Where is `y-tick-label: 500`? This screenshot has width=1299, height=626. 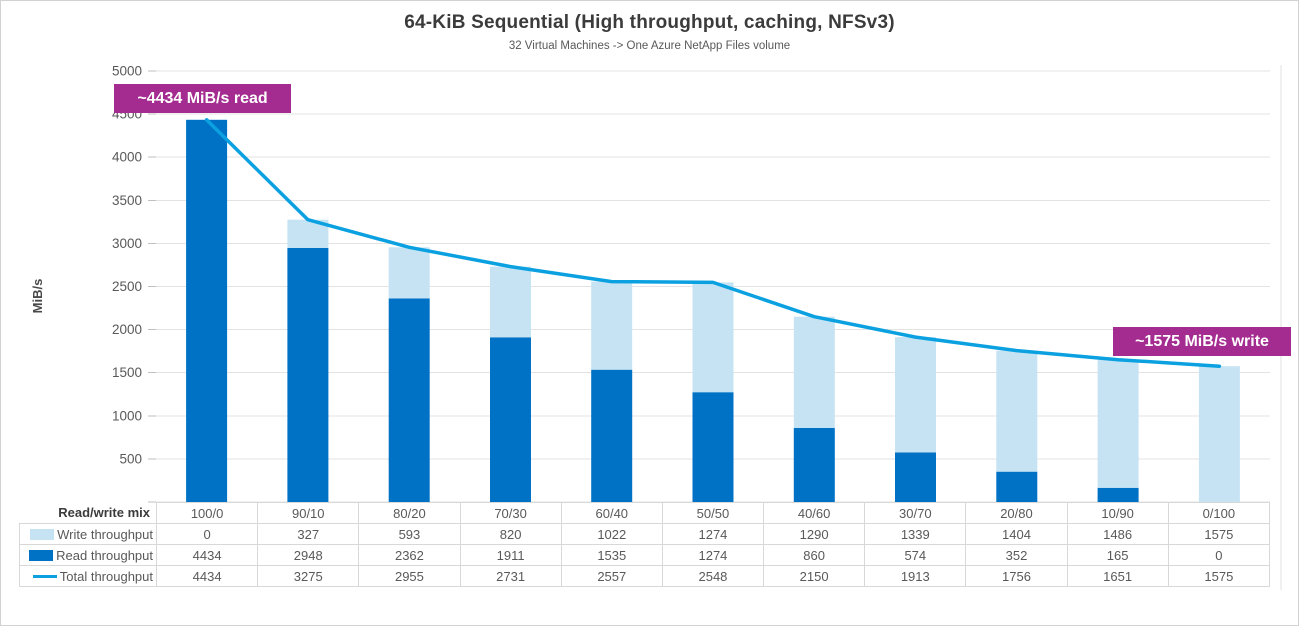
y-tick-label: 500 is located at coordinates (130, 458).